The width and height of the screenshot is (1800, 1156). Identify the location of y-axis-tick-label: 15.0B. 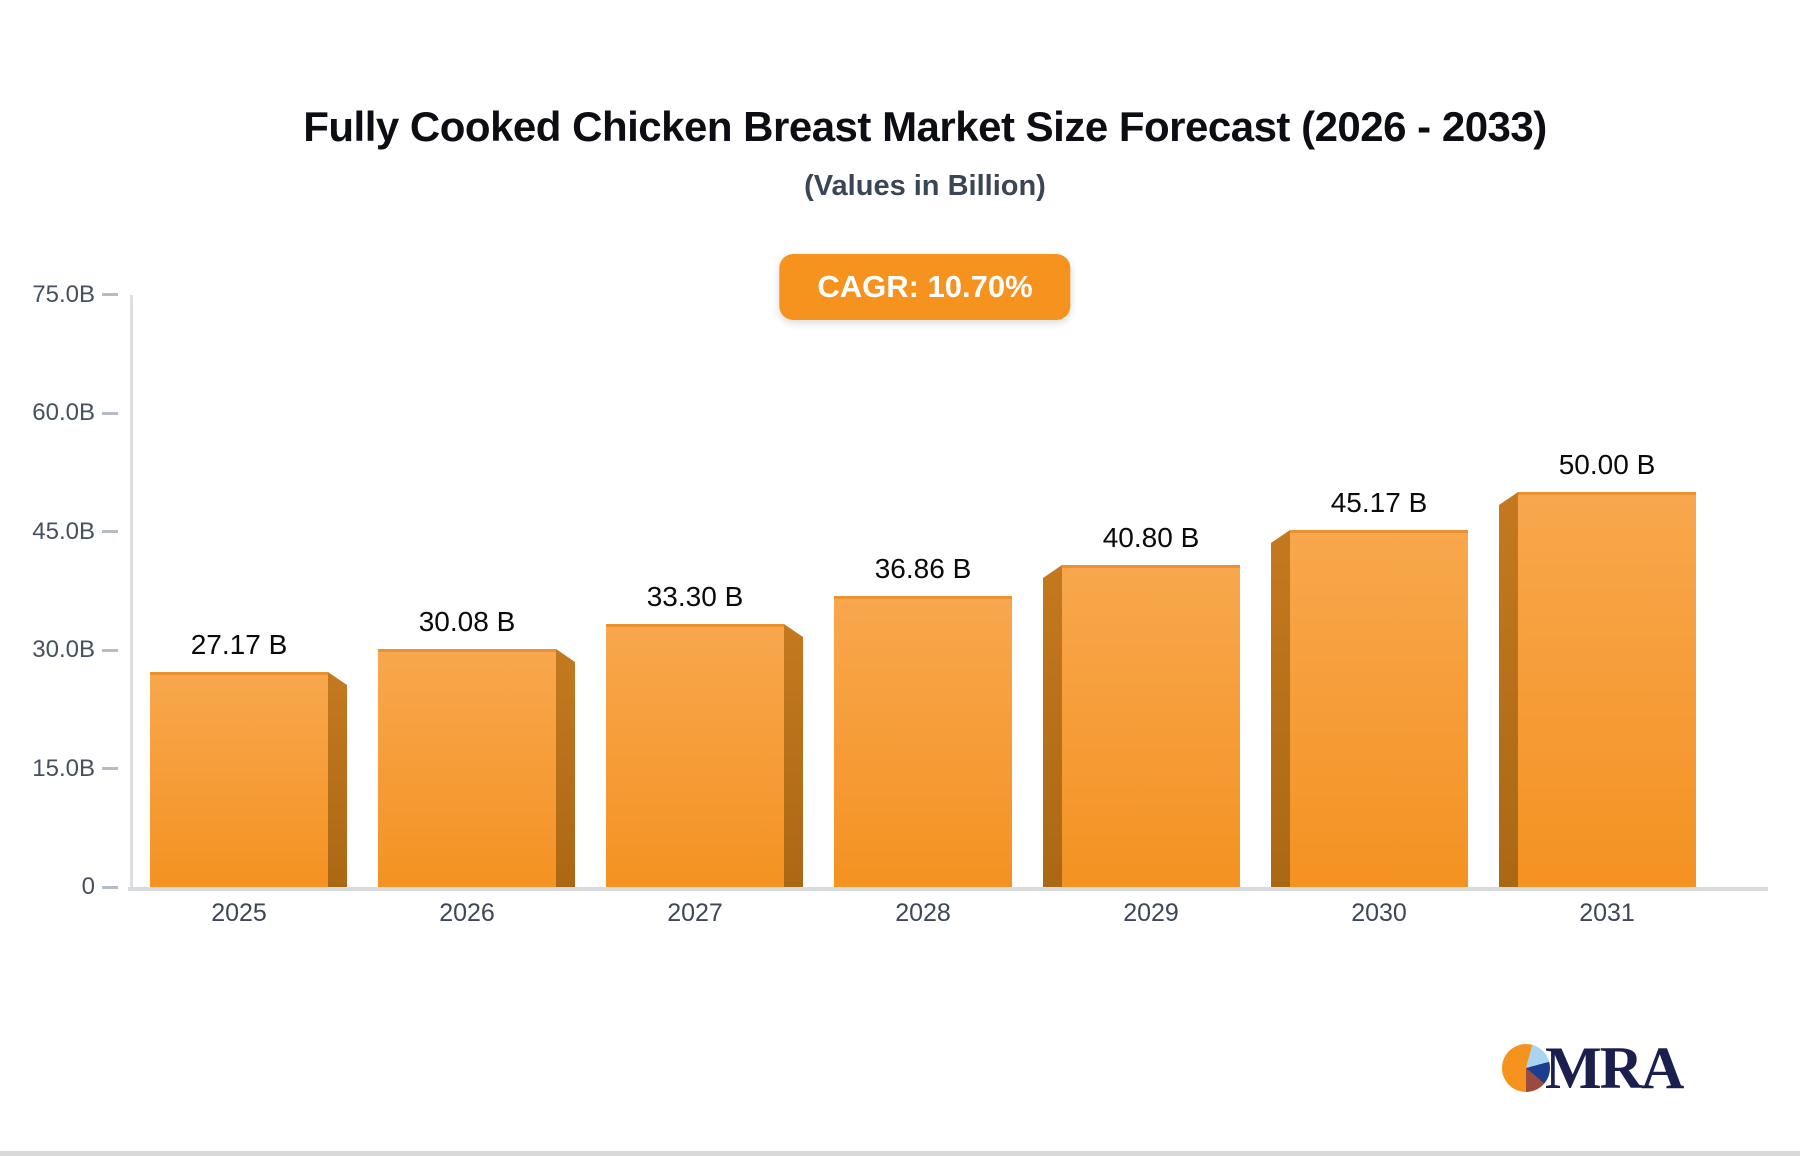
(63, 768).